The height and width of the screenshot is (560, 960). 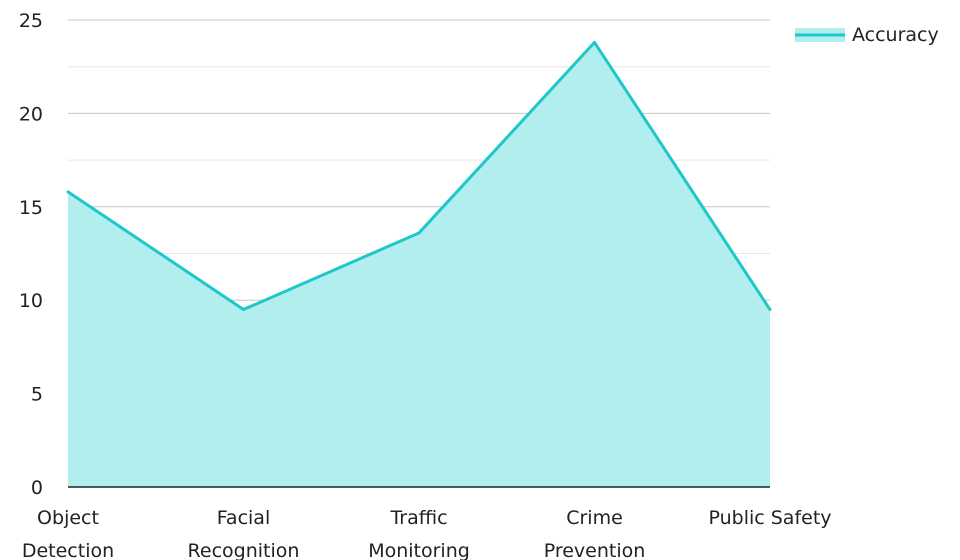 What do you see at coordinates (31, 301) in the screenshot?
I see `y-tick-label: 10` at bounding box center [31, 301].